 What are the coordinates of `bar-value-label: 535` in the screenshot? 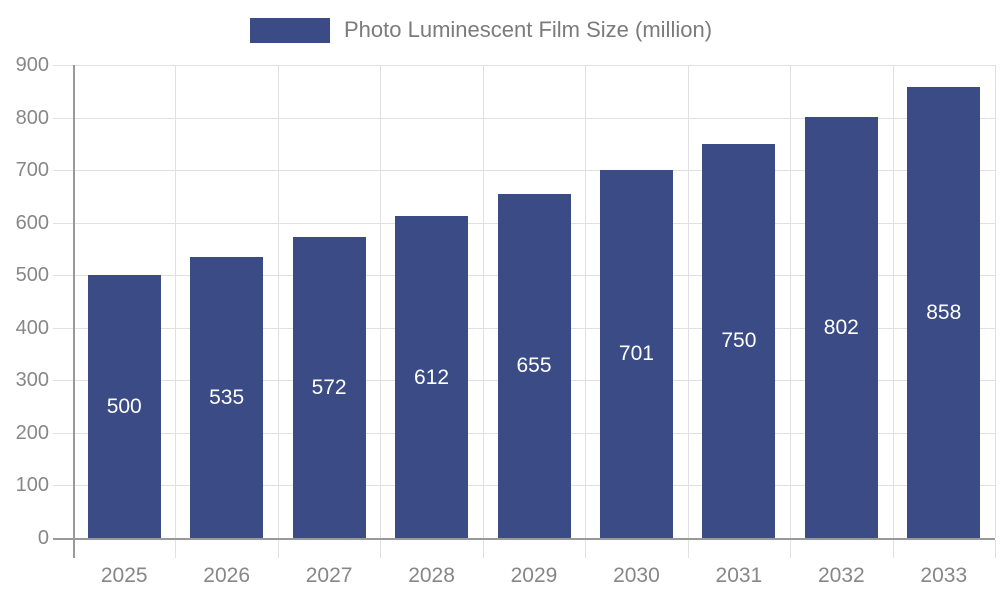 It's located at (227, 397).